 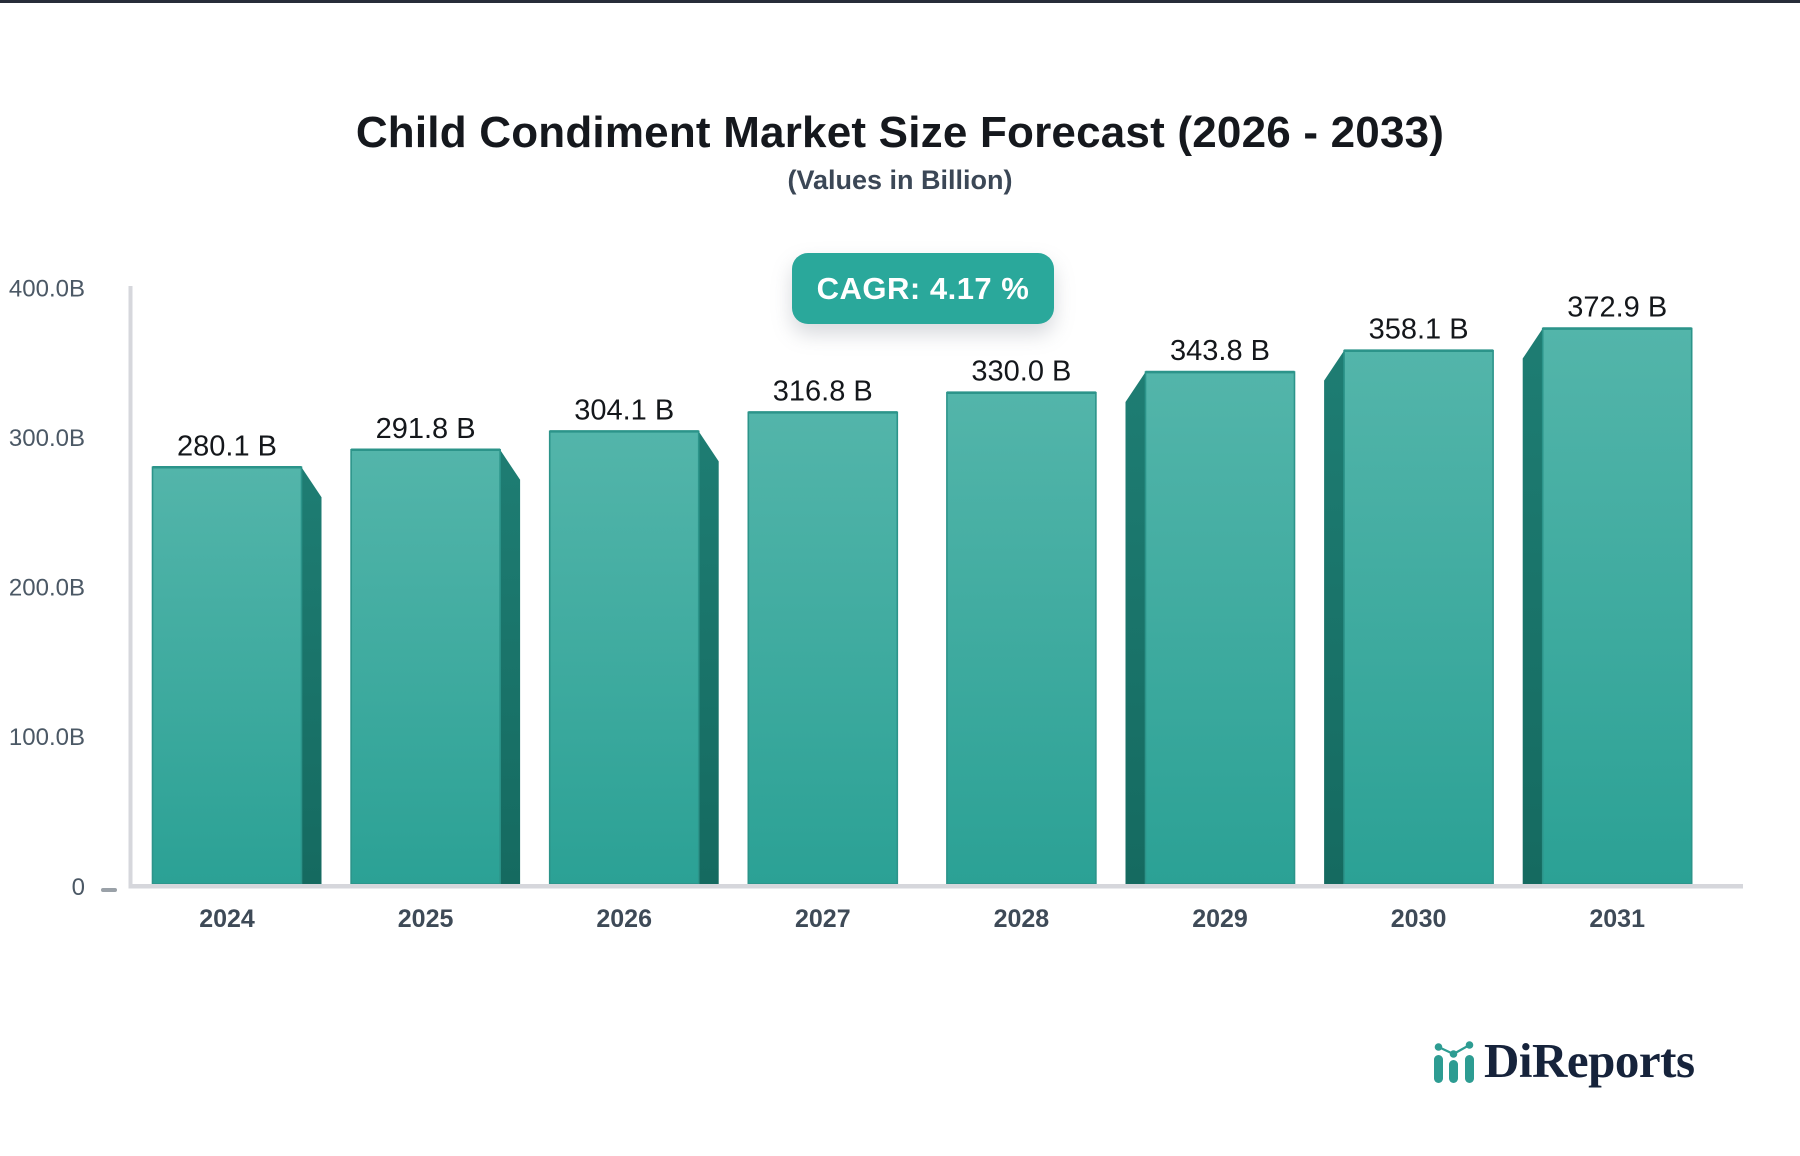 What do you see at coordinates (1589, 1060) in the screenshot?
I see `brand-name: DiReports` at bounding box center [1589, 1060].